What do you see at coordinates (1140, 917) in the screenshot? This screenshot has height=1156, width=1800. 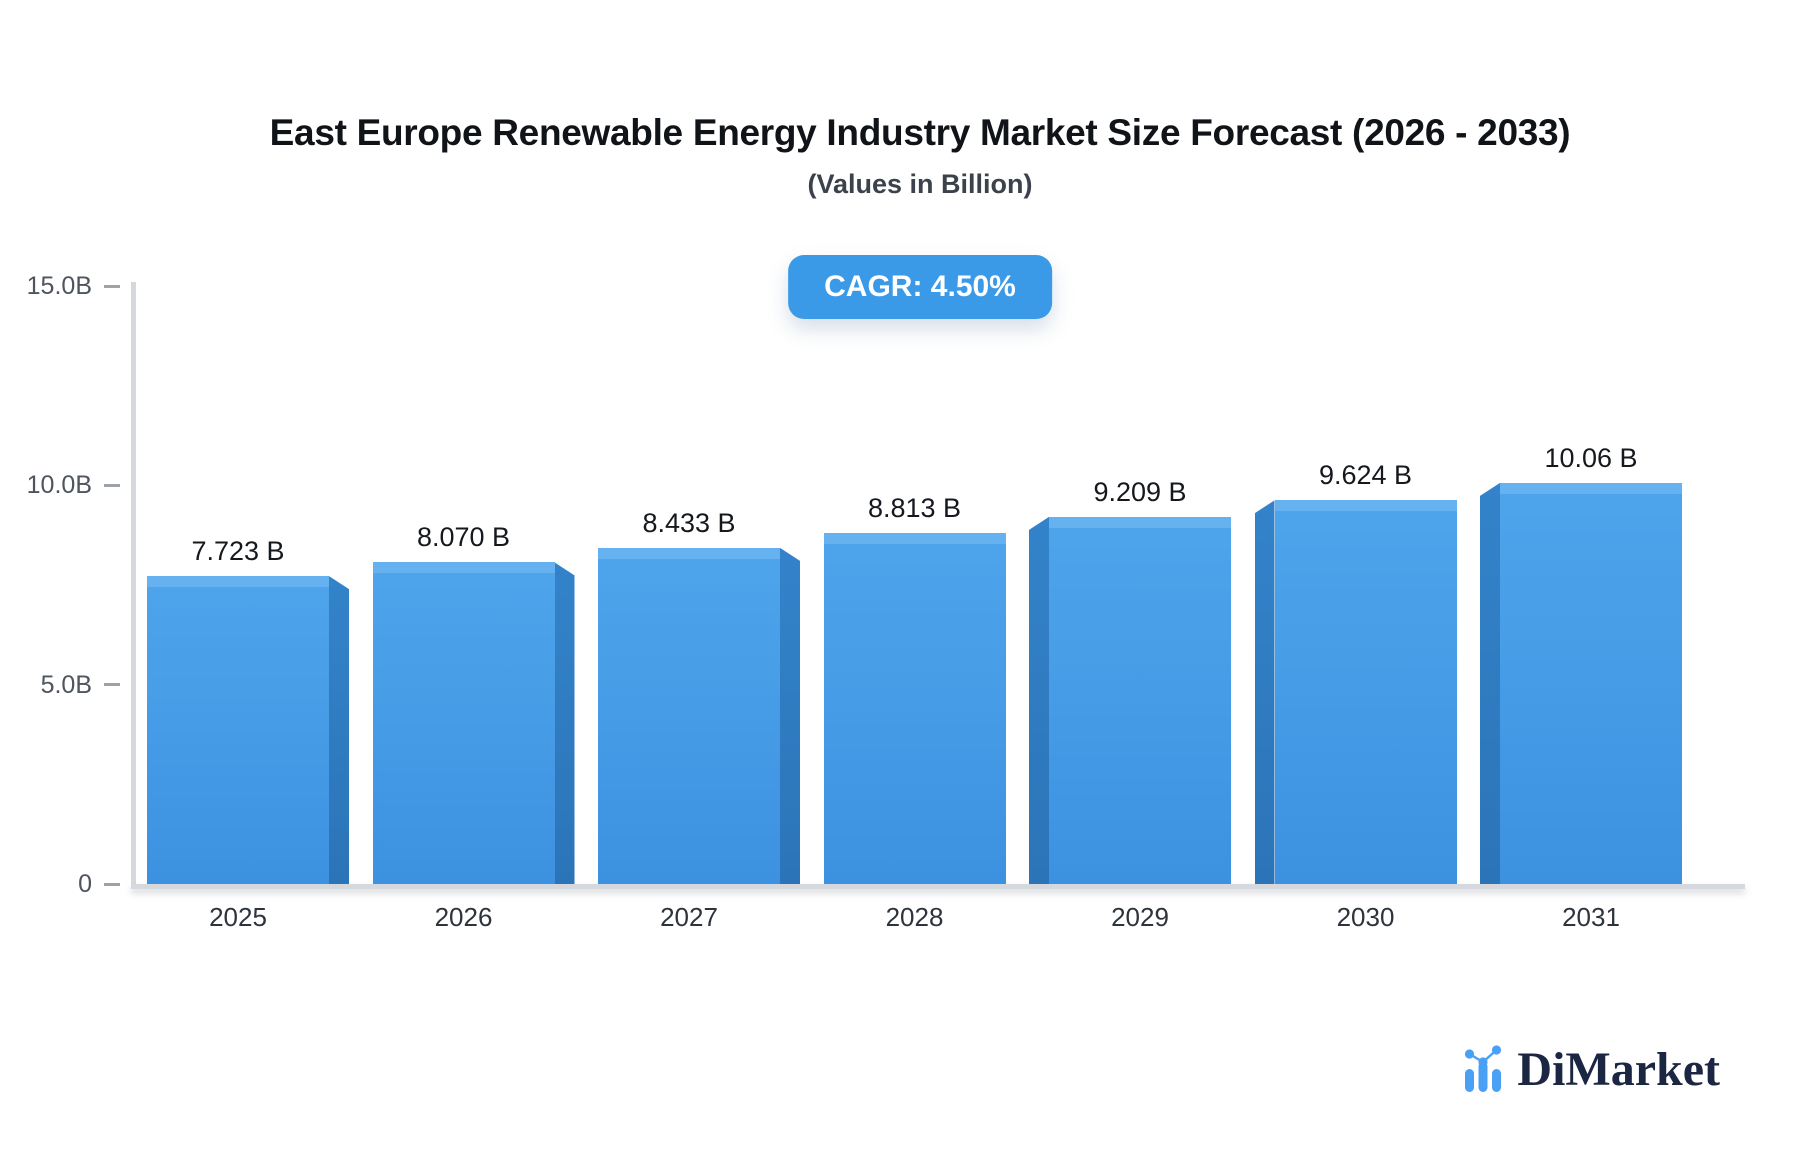 I see `x-axis-label: 2029` at bounding box center [1140, 917].